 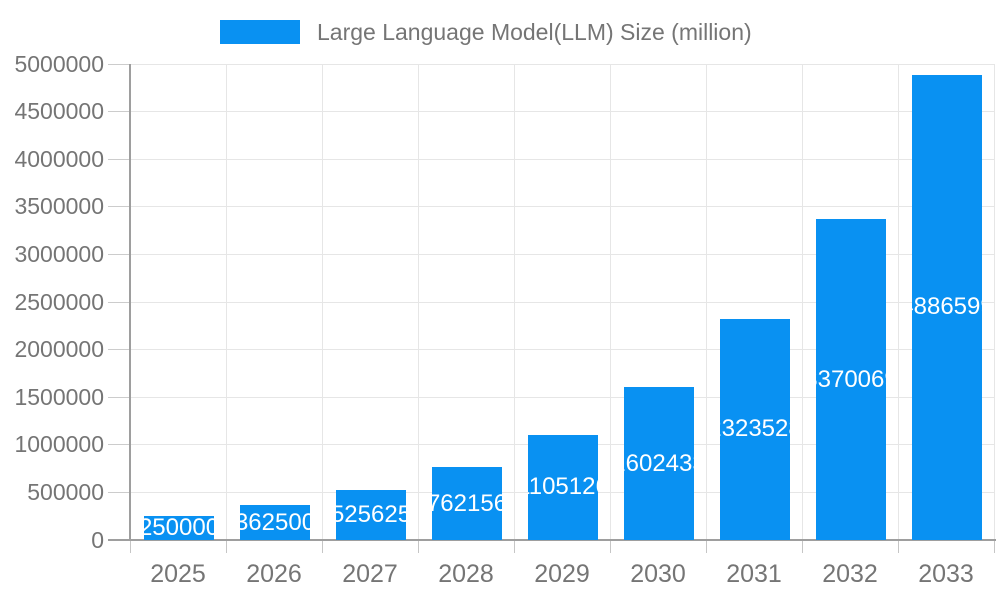 What do you see at coordinates (274, 574) in the screenshot?
I see `x-tick-label: 2026` at bounding box center [274, 574].